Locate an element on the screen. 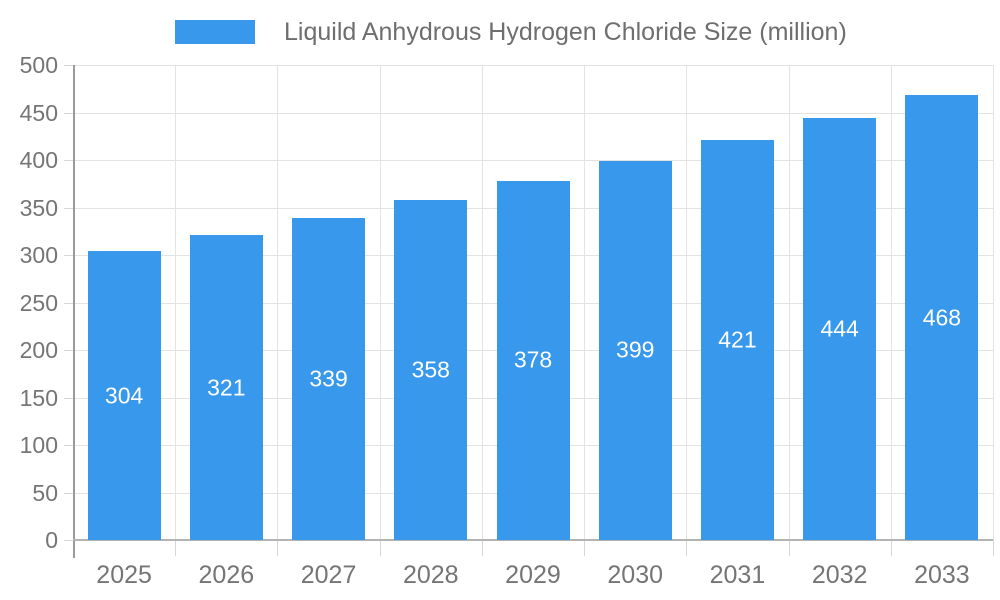 The width and height of the screenshot is (1000, 600). bar-value-label: 421 is located at coordinates (737, 339).